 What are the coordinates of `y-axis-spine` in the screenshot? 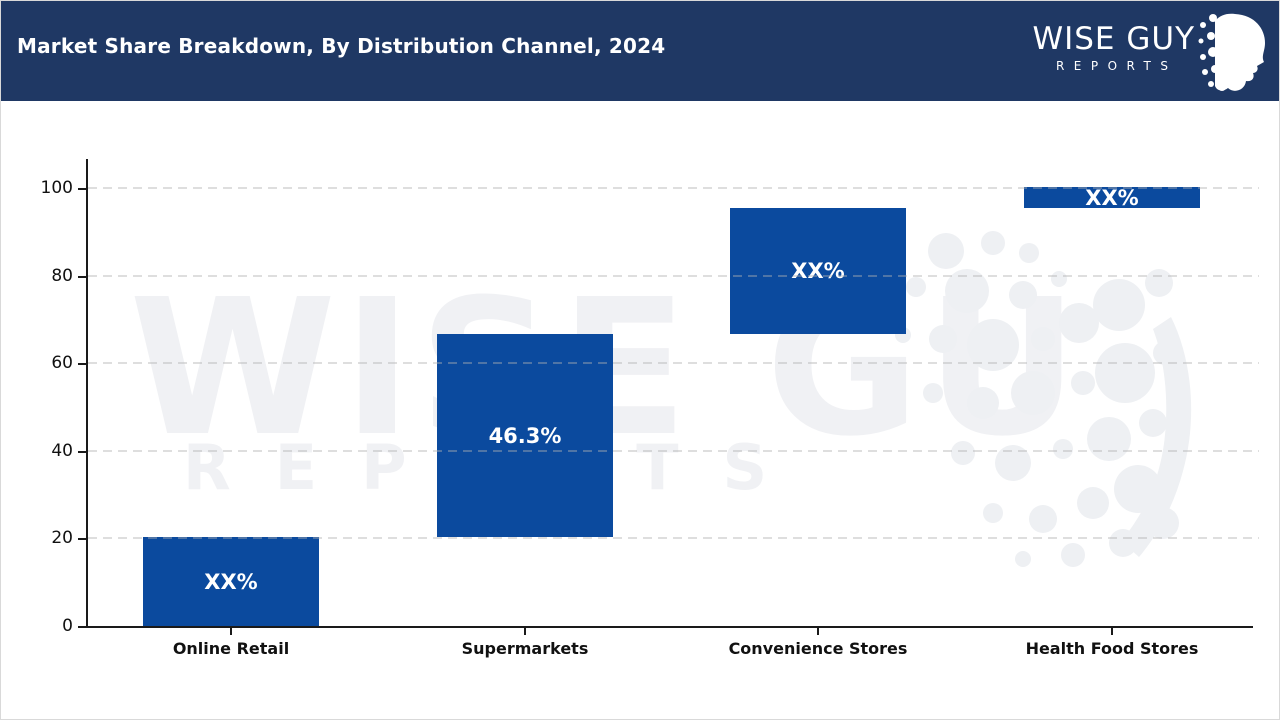 It's located at (87, 393).